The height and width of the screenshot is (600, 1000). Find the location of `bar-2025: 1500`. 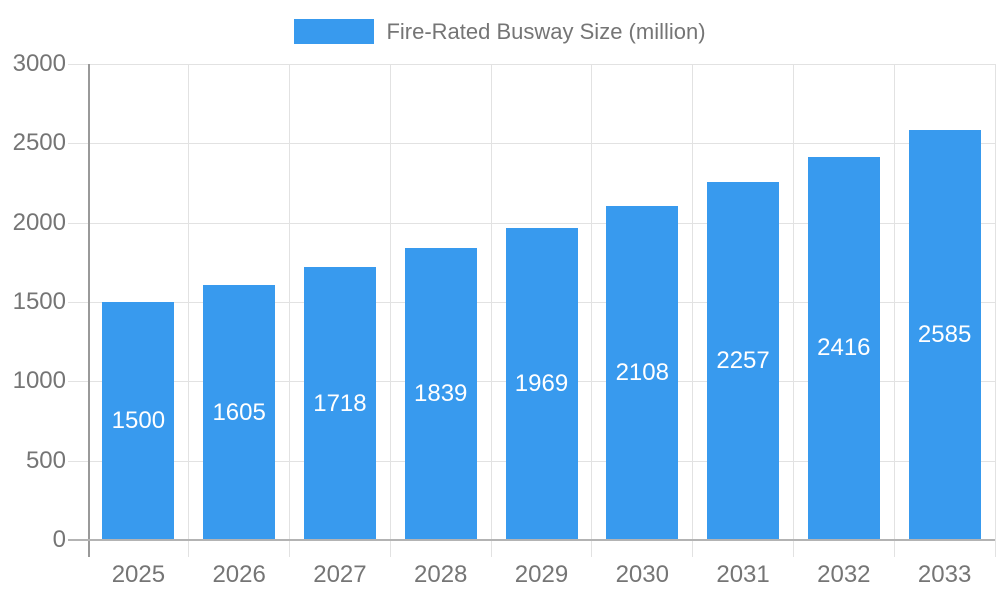

bar-2025: 1500 is located at coordinates (138, 421).